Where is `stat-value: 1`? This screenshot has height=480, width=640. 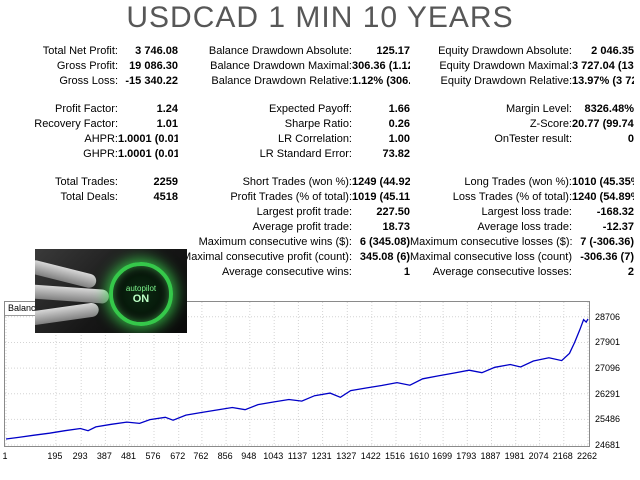 stat-value: 1 is located at coordinates (406, 272).